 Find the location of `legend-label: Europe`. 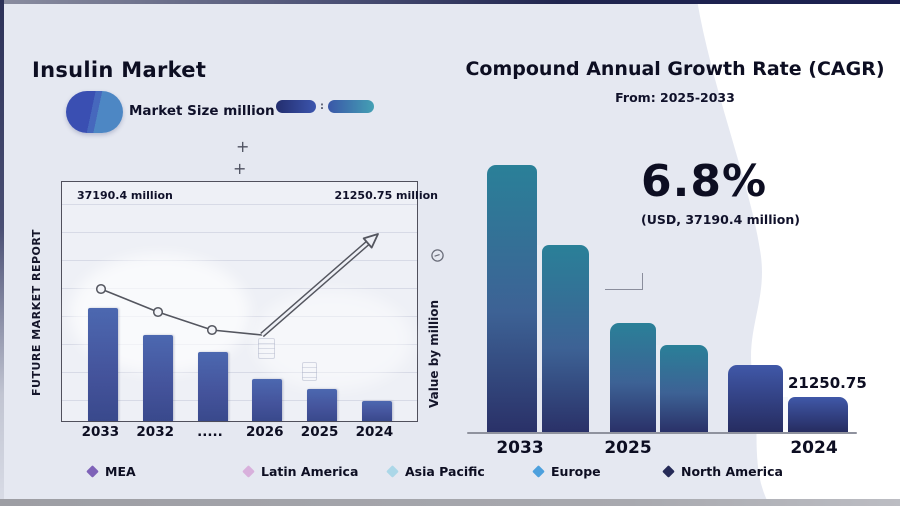

legend-label: Europe is located at coordinates (576, 471).